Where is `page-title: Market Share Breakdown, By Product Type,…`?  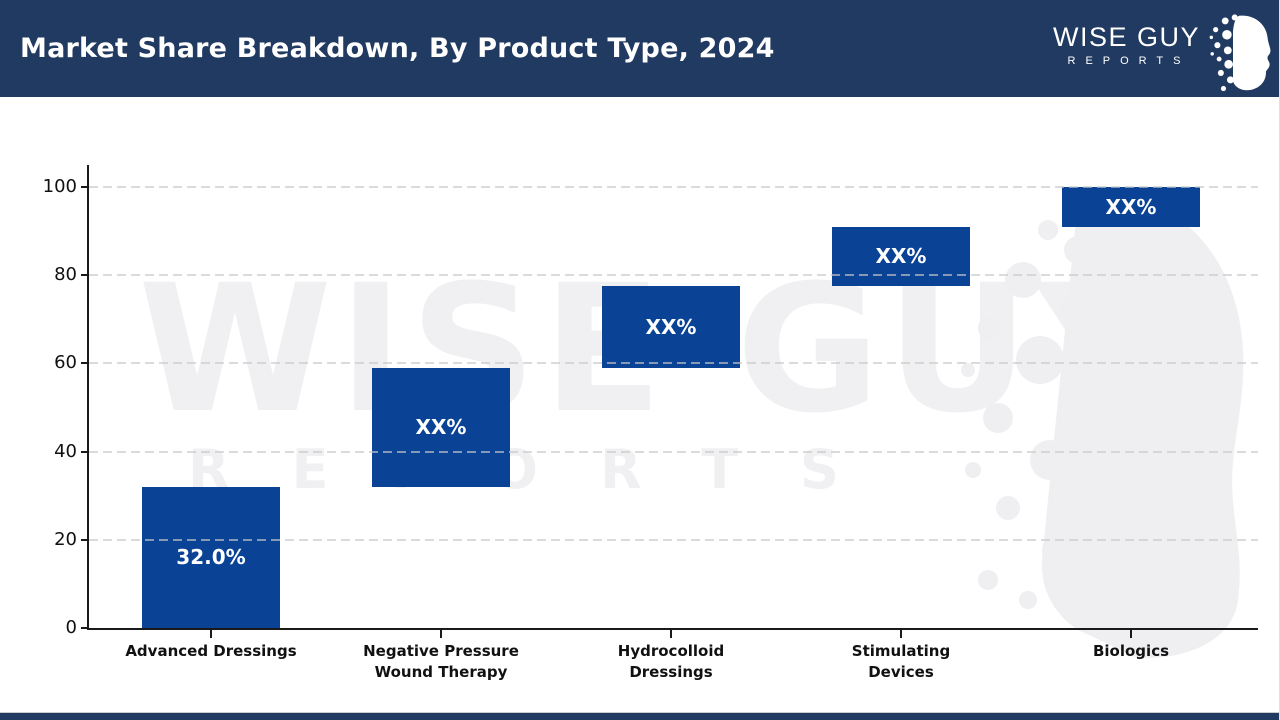
page-title: Market Share Breakdown, By Product Type,… is located at coordinates (397, 48).